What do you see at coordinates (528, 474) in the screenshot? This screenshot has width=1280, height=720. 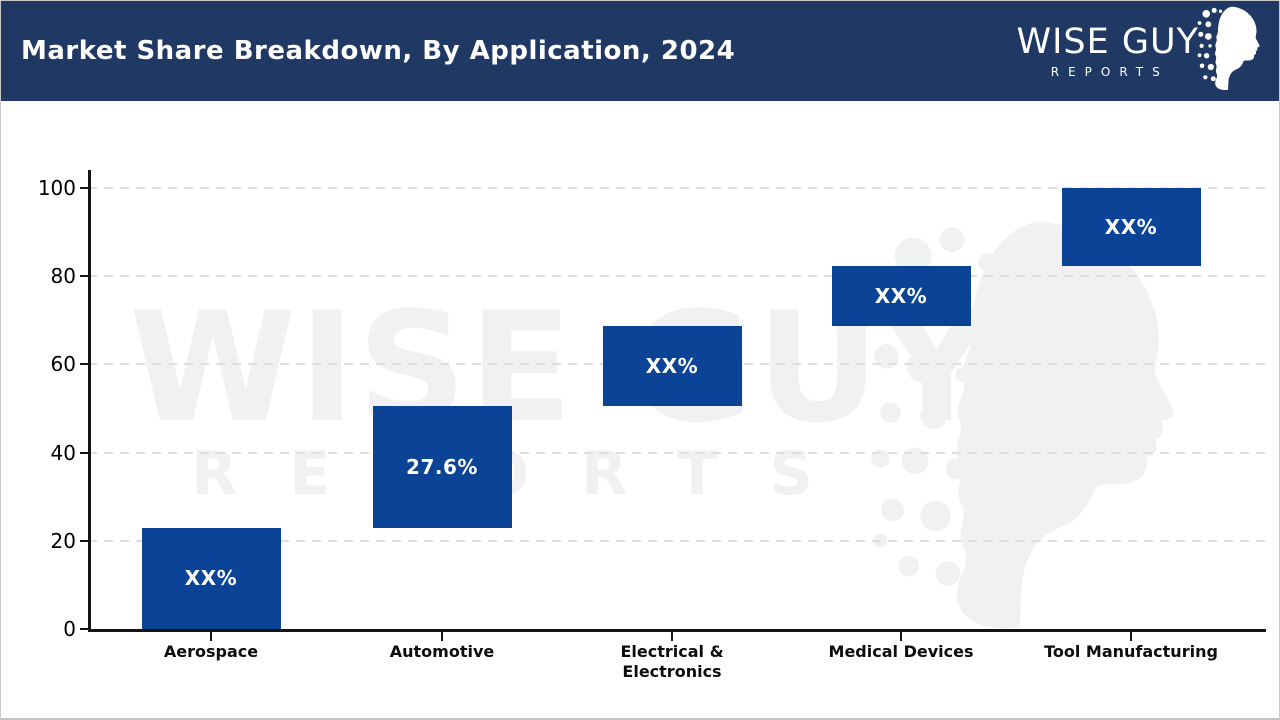 I see `watermark-reports-text: REPORTS` at bounding box center [528, 474].